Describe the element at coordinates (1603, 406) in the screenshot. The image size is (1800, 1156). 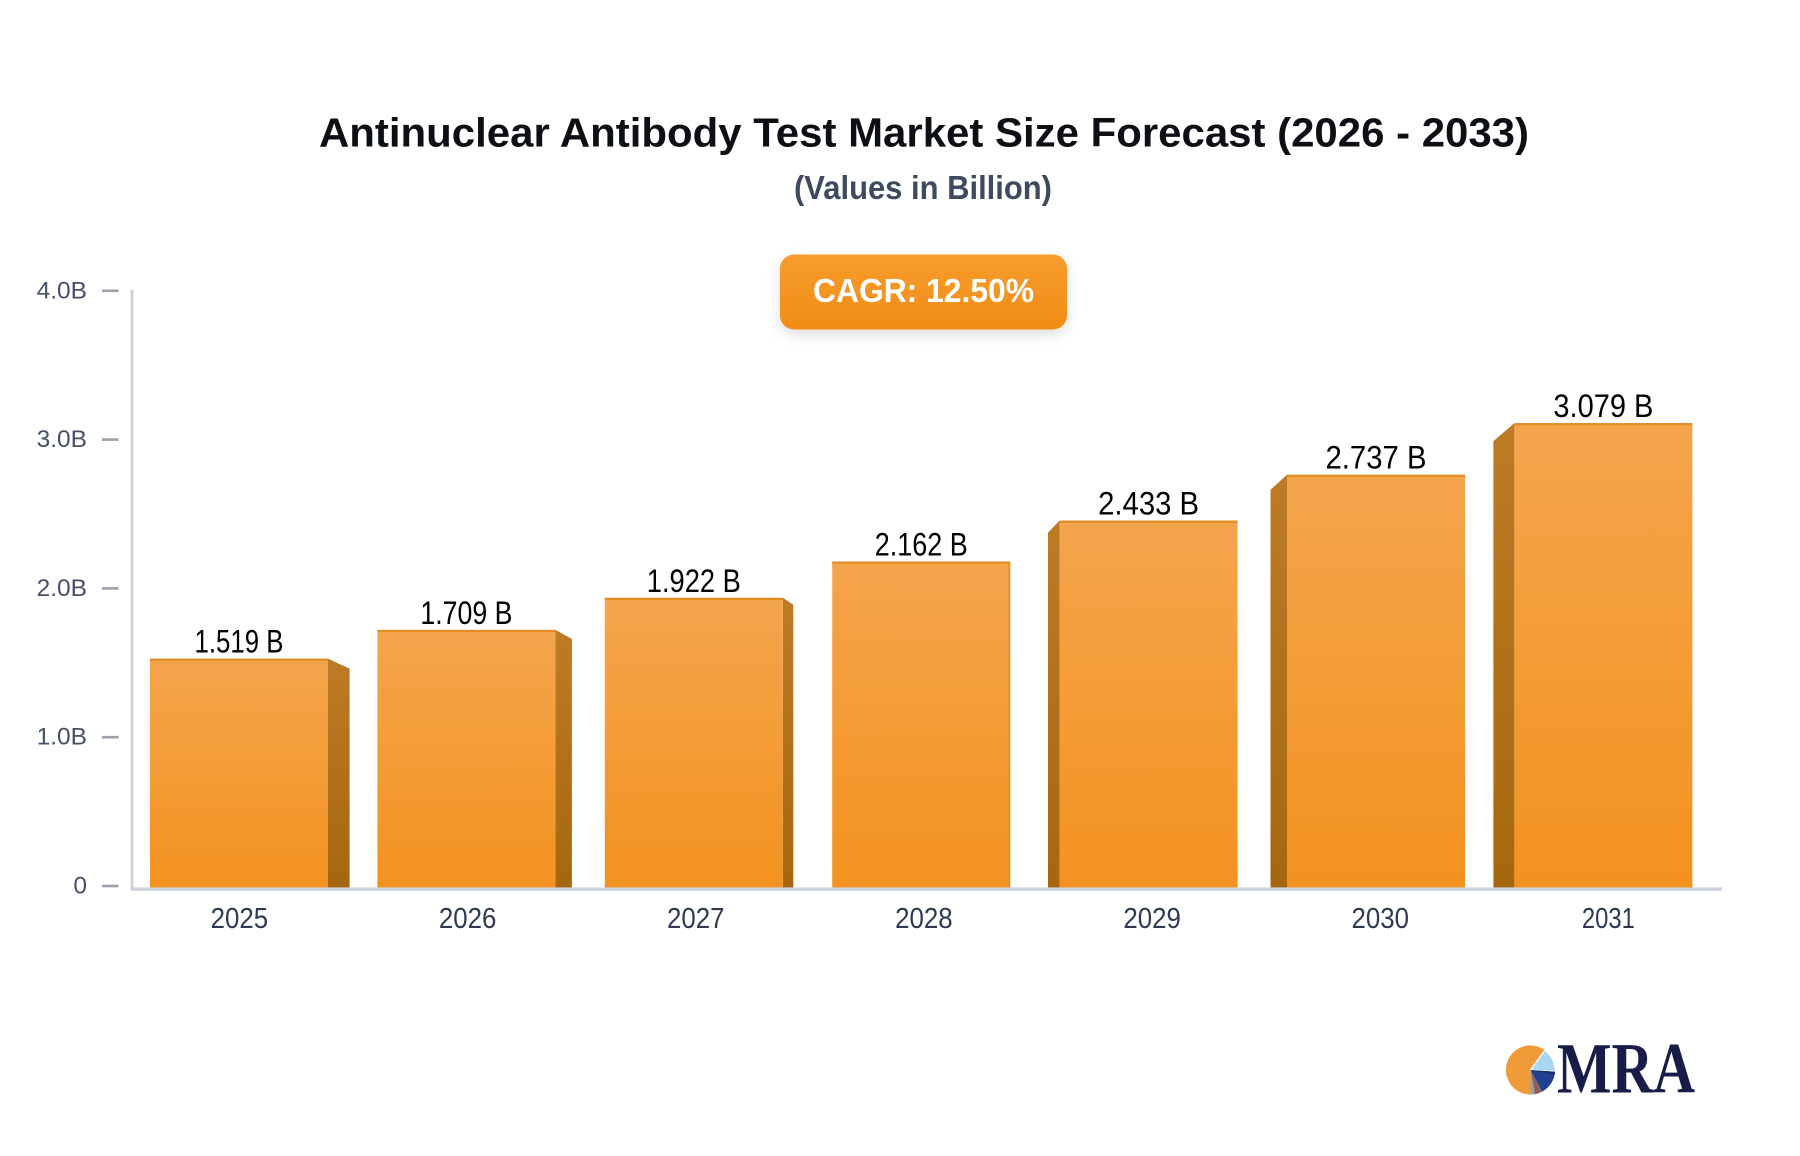
I see `svg-text: 3.079 B` at that location.